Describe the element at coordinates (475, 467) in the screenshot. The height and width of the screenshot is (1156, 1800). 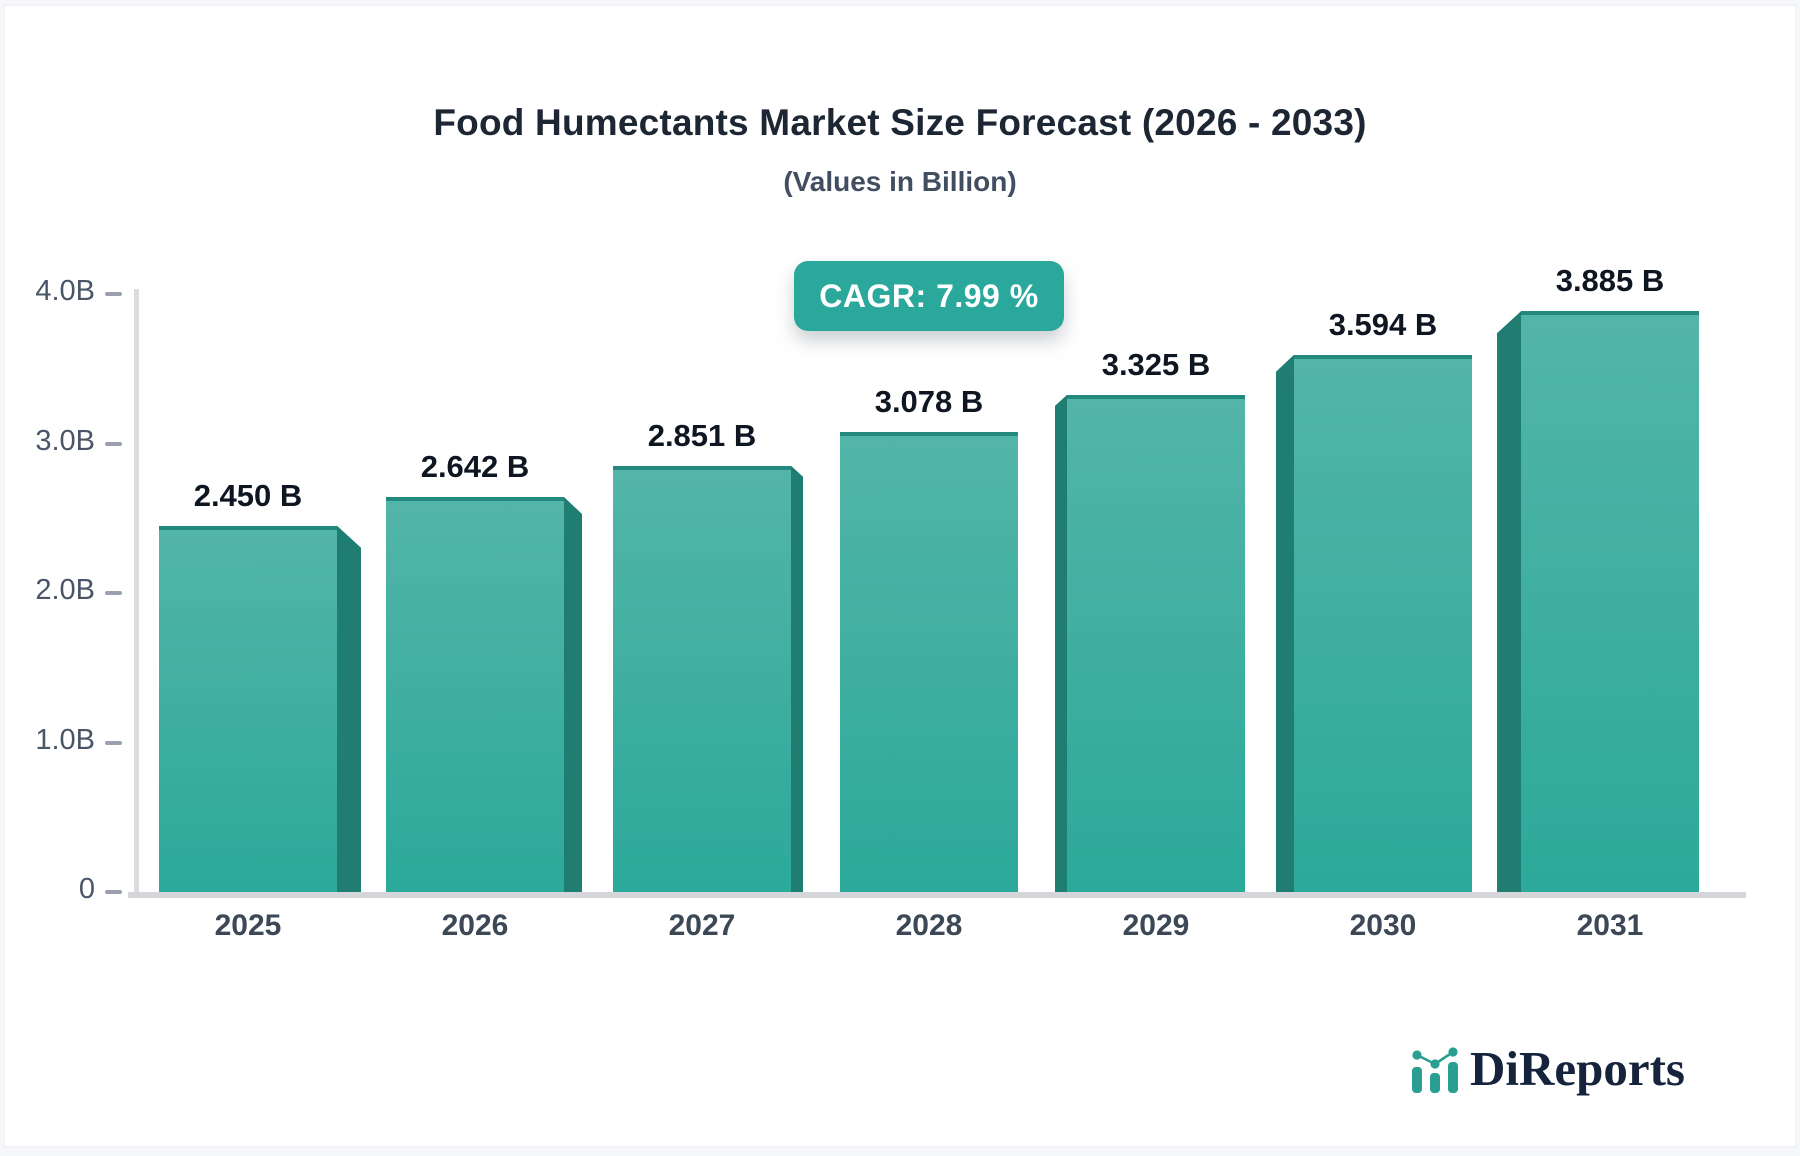
I see `bar-value-label: 2.642 B` at that location.